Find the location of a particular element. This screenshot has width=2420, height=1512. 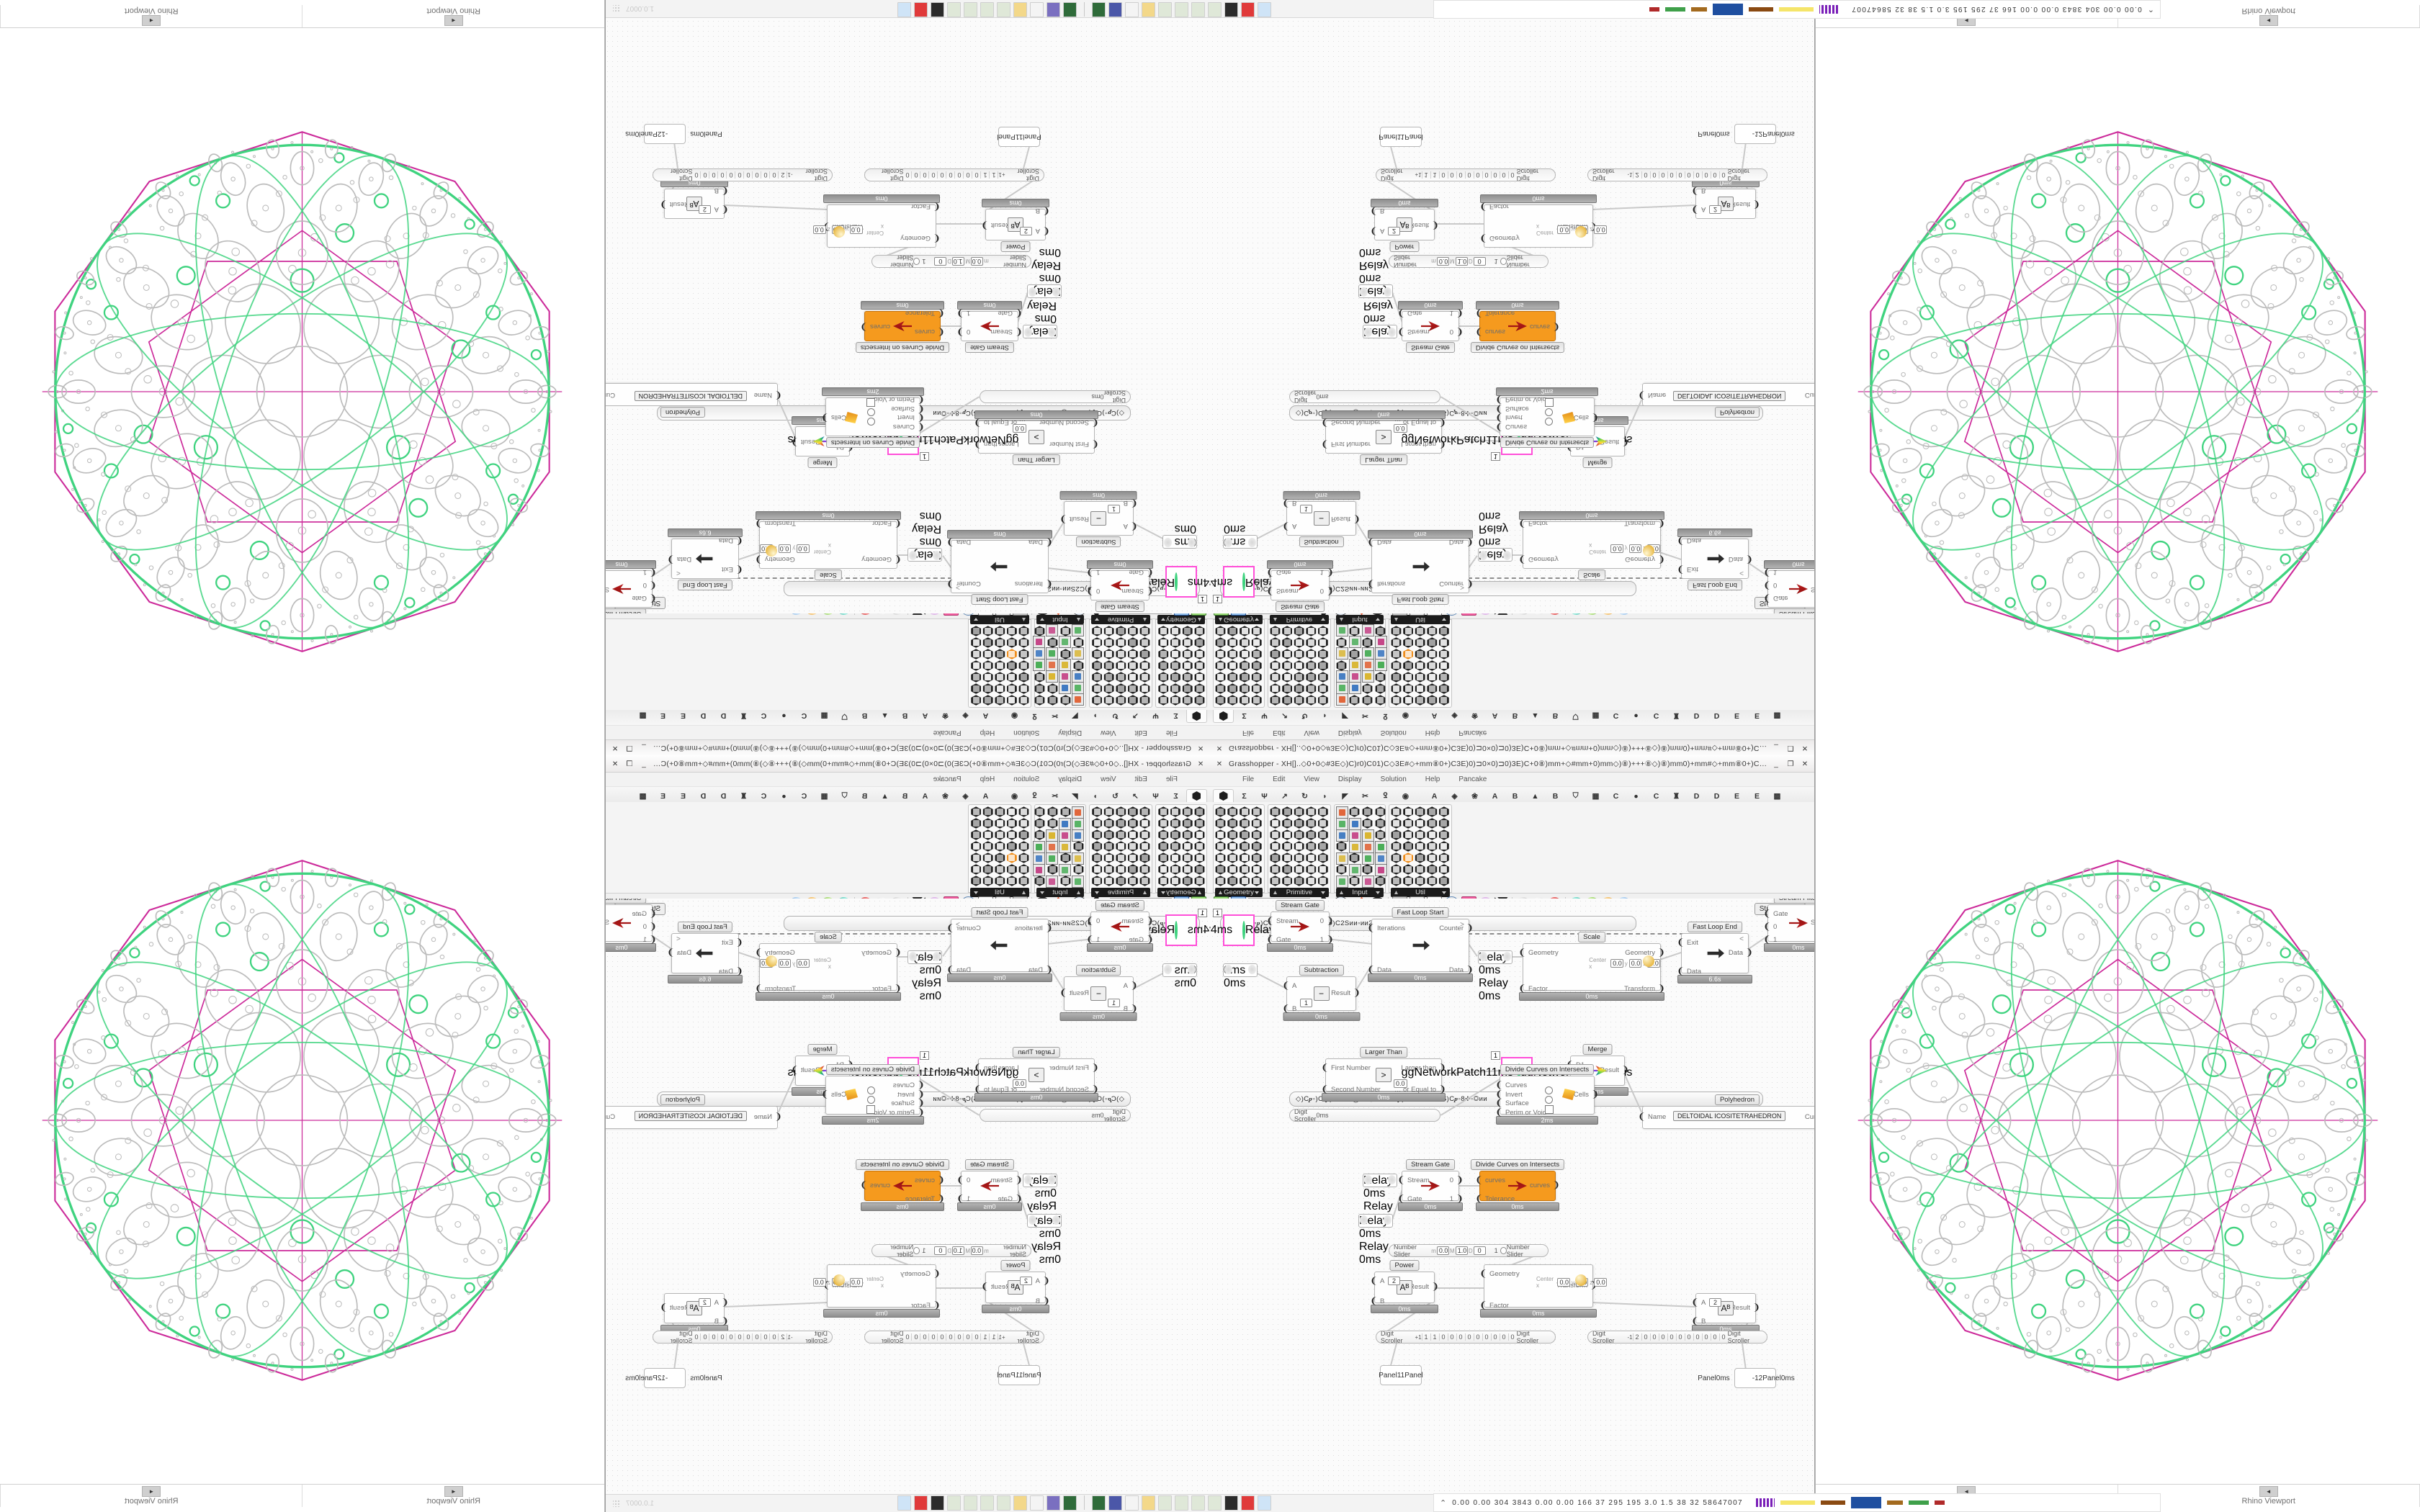

panel-value: 11 is located at coordinates (1401, 1375).